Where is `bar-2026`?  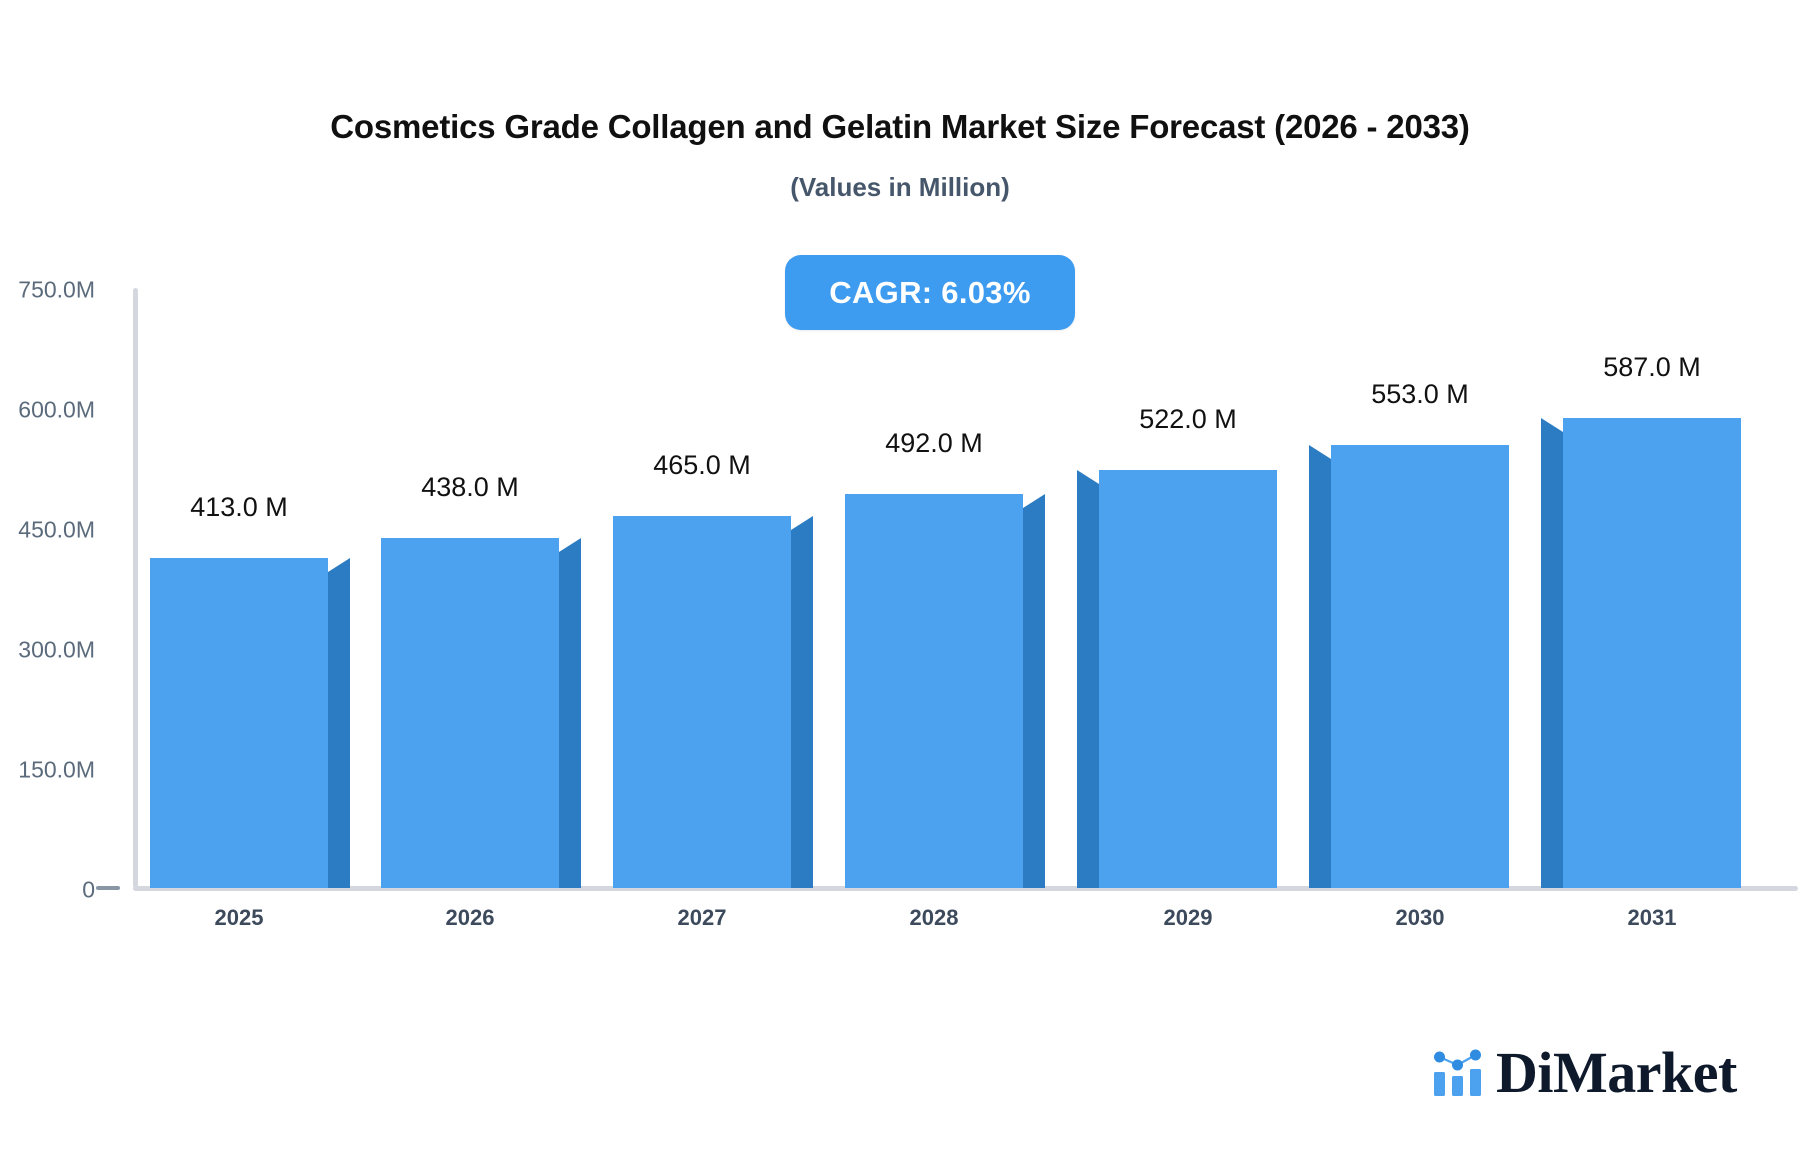
bar-2026 is located at coordinates (470, 713).